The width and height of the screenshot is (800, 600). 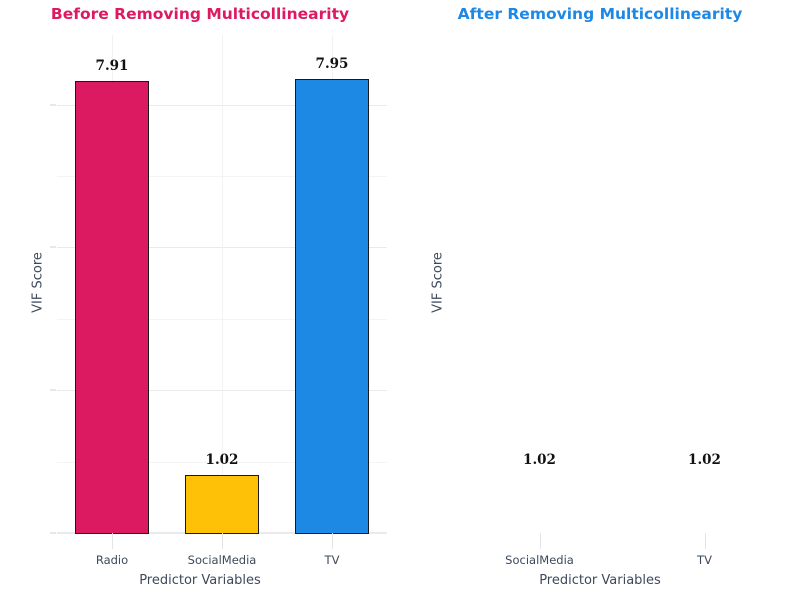 What do you see at coordinates (200, 14) in the screenshot?
I see `panel-title-before: Before Removing Multicollinearity` at bounding box center [200, 14].